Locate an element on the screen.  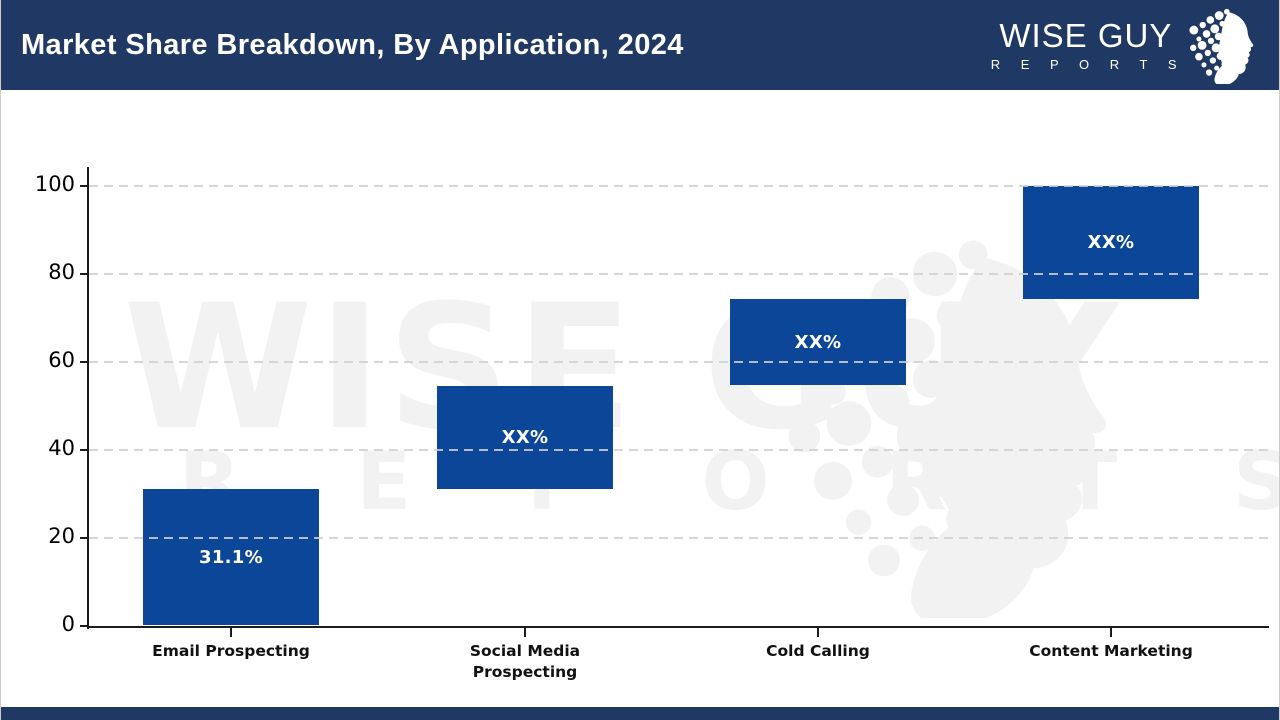
logo-reports-text: R E P O R T S is located at coordinates (1087, 64).